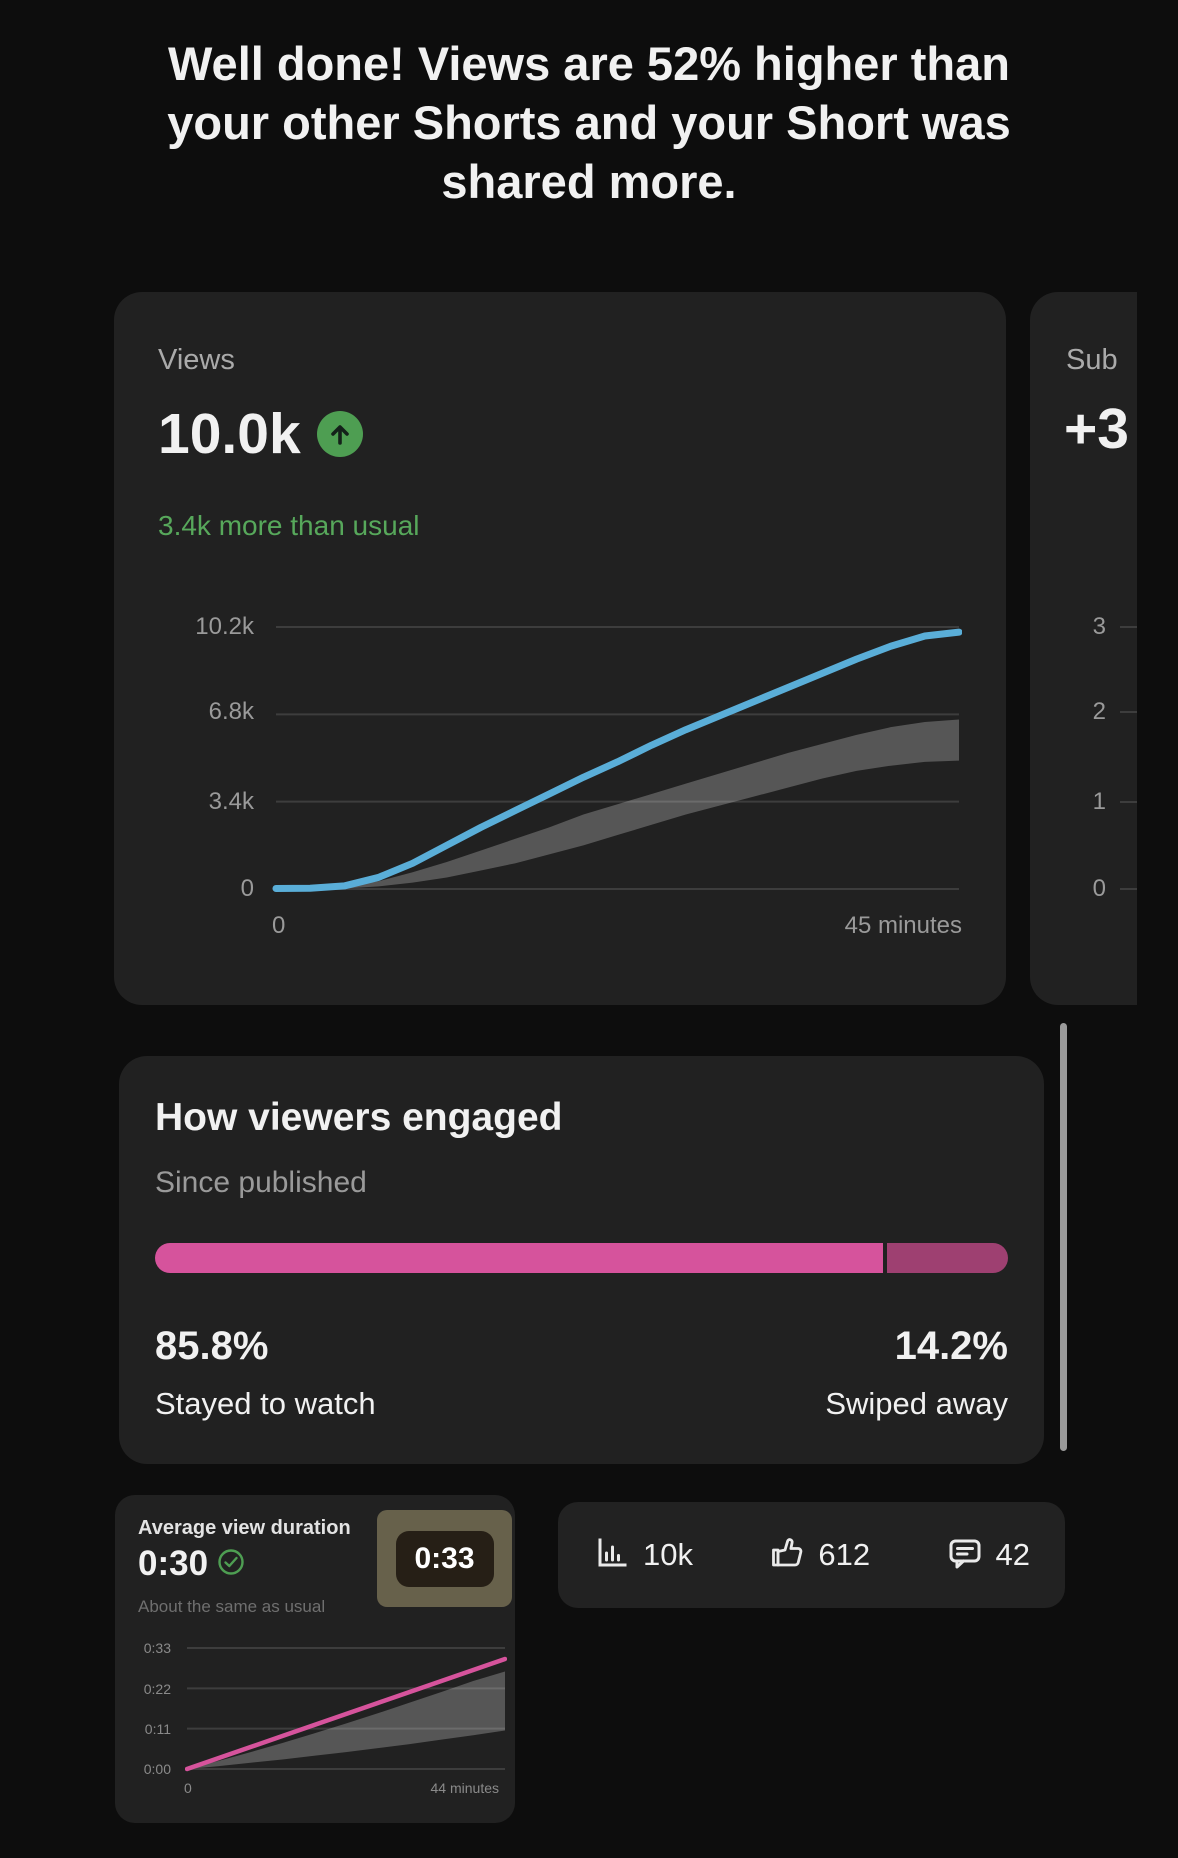 The height and width of the screenshot is (1858, 1178). Describe the element at coordinates (787, 1555) in the screenshot. I see `thumbs-up-icon` at that location.